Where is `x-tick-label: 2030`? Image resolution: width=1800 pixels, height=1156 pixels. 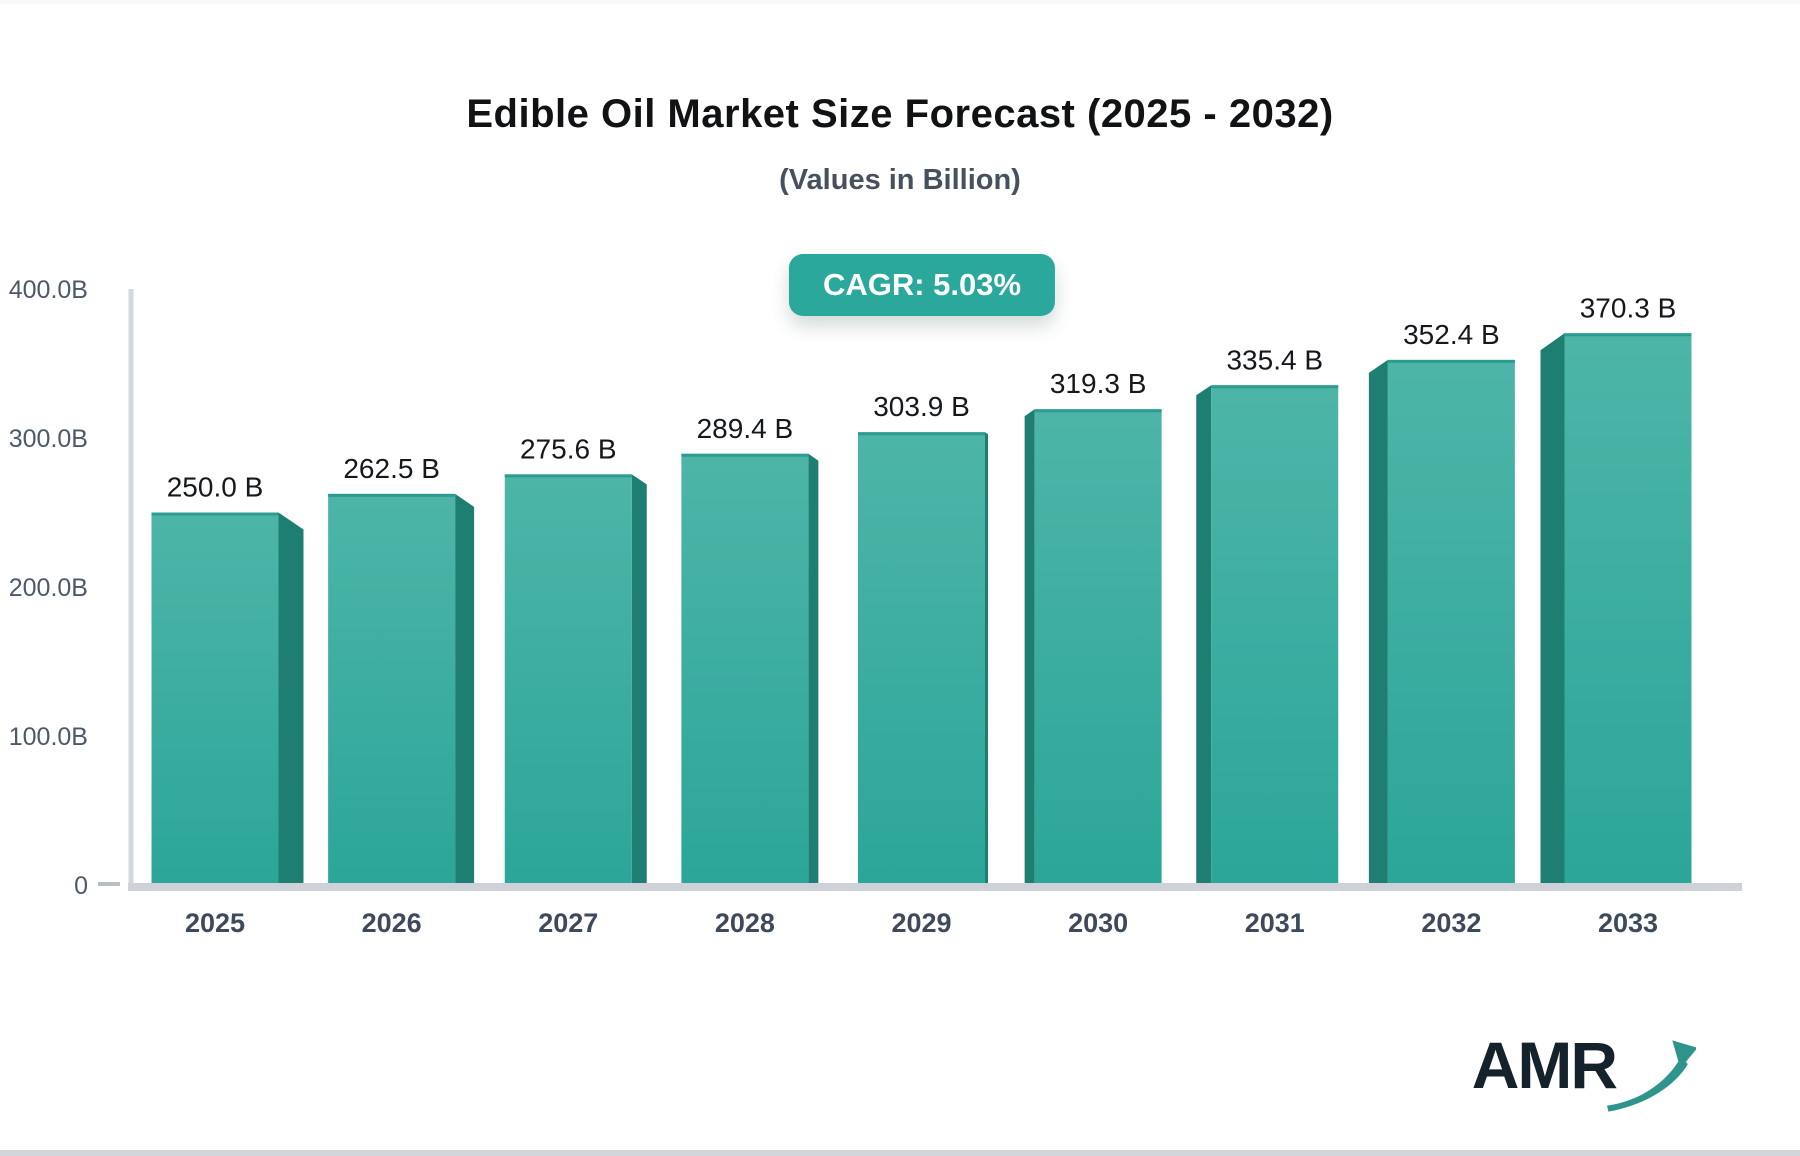
x-tick-label: 2030 is located at coordinates (1098, 923).